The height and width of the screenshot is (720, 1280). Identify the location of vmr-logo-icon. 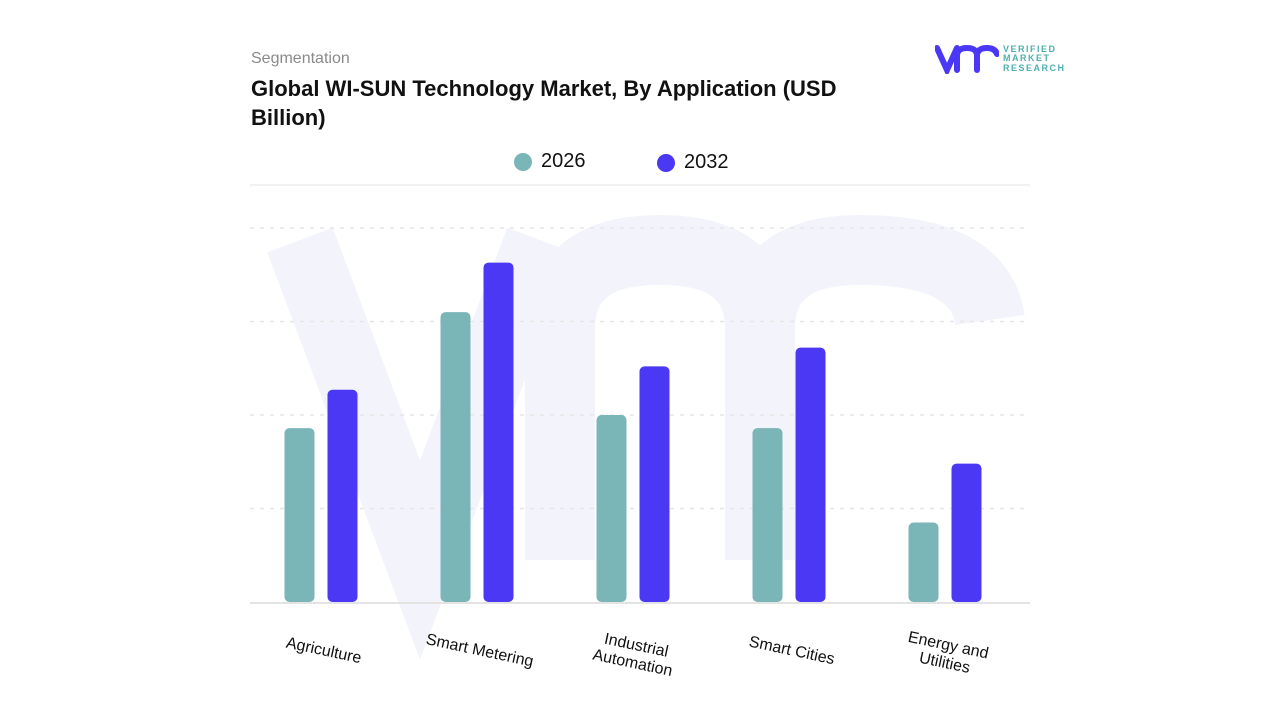
(967, 59).